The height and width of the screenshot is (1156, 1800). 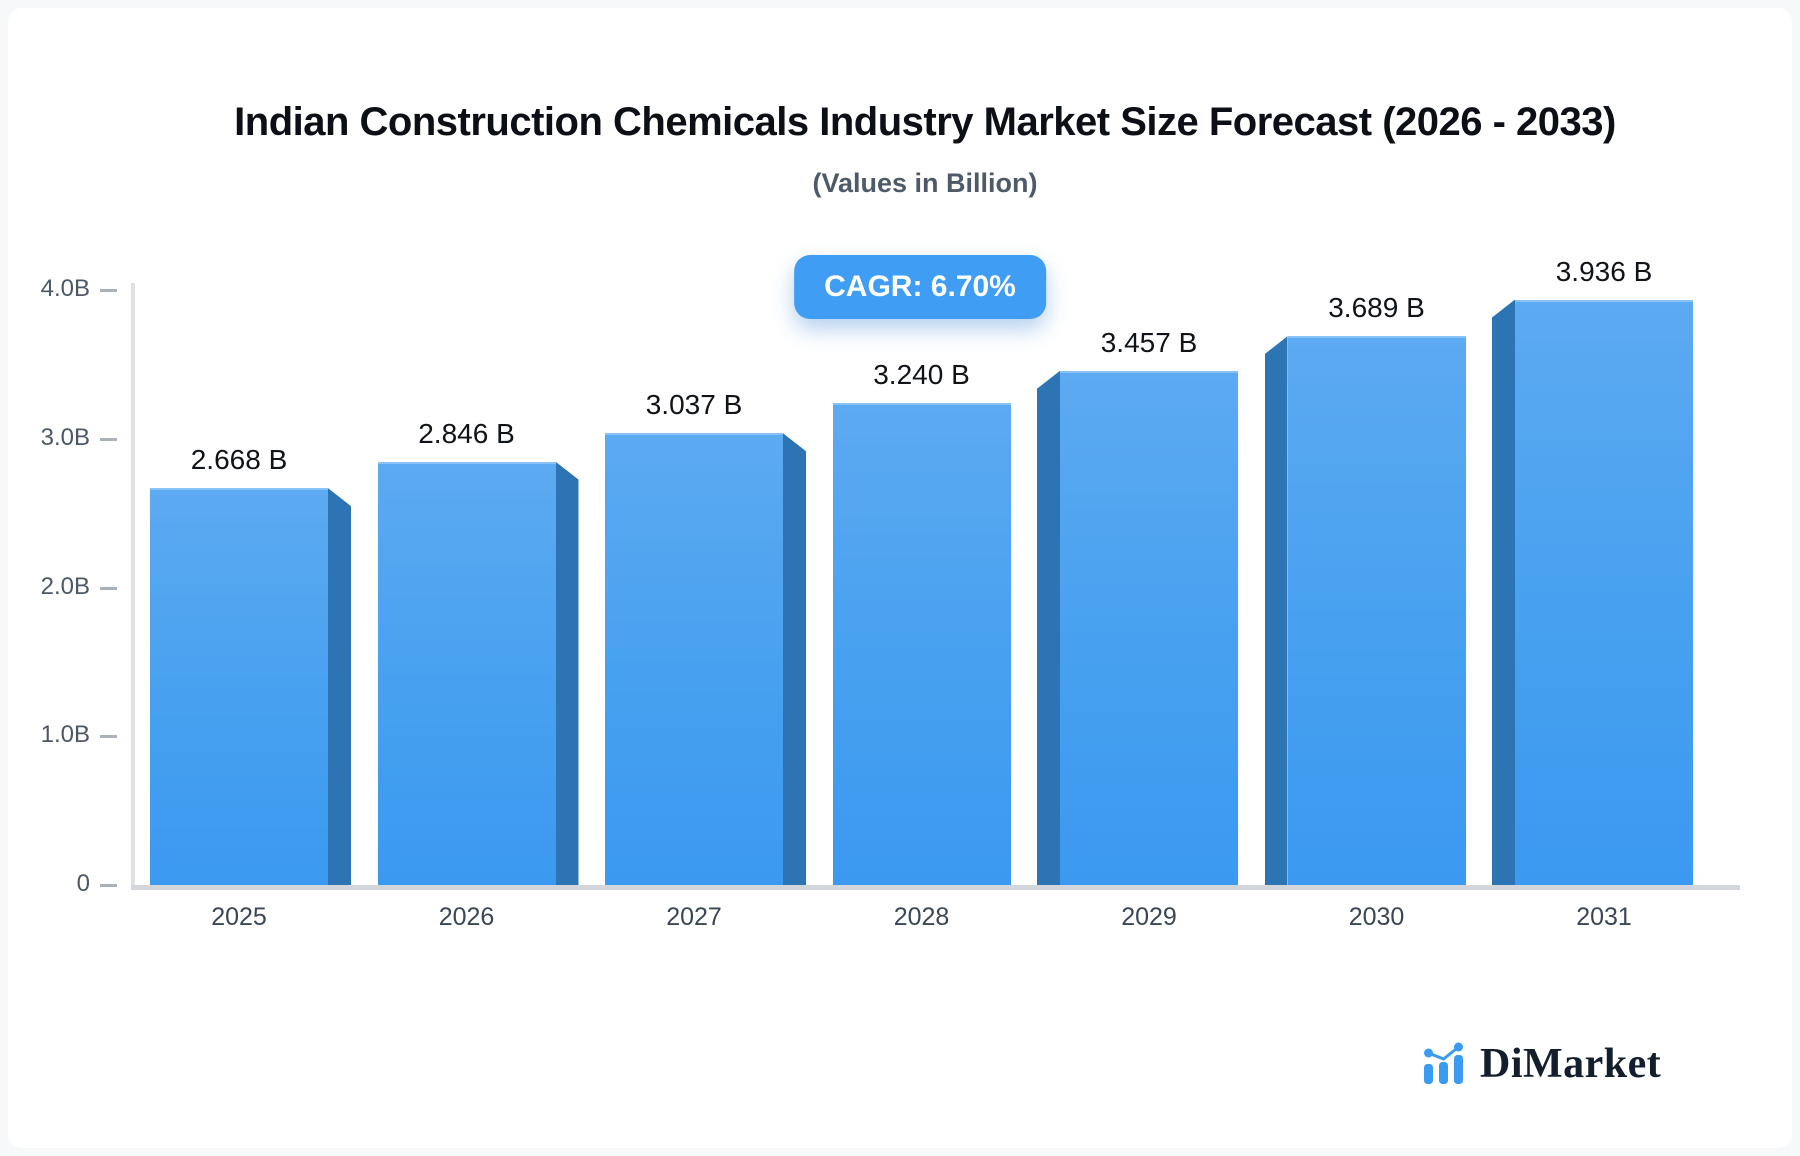 I want to click on bar-value-label: 2.846 B, so click(x=466, y=433).